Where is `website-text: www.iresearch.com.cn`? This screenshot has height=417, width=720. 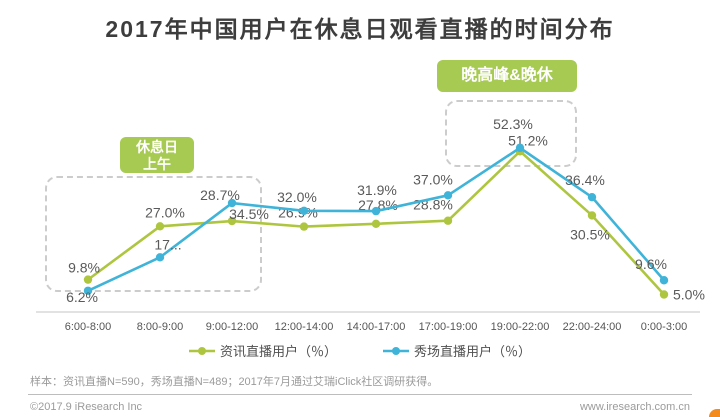 website-text: www.iresearch.com.cn is located at coordinates (634, 407).